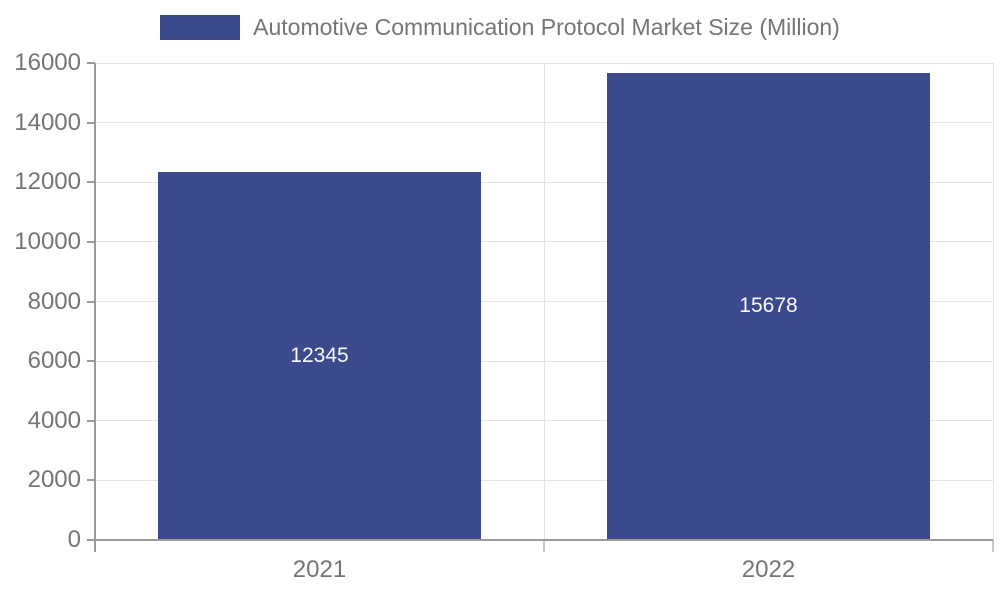 The width and height of the screenshot is (1000, 600). What do you see at coordinates (200, 27) in the screenshot?
I see `legend-swatch` at bounding box center [200, 27].